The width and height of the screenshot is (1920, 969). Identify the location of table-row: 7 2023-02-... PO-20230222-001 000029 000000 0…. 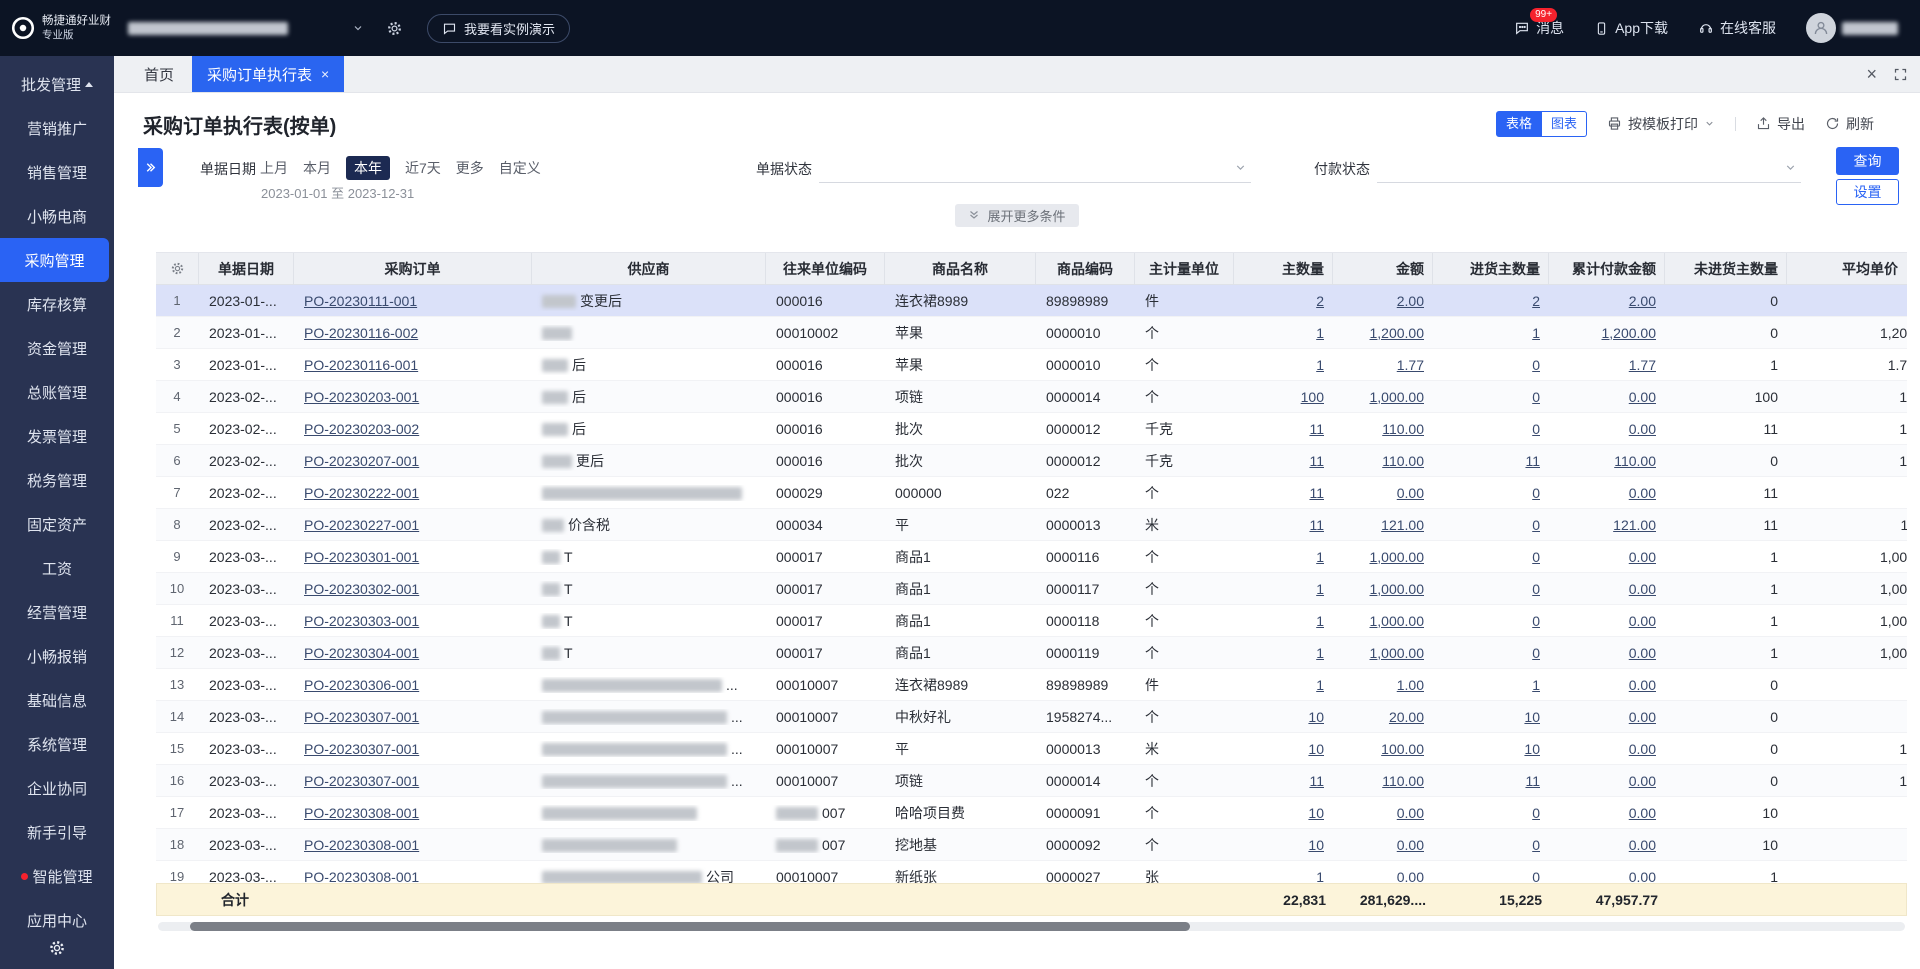
(1031, 493).